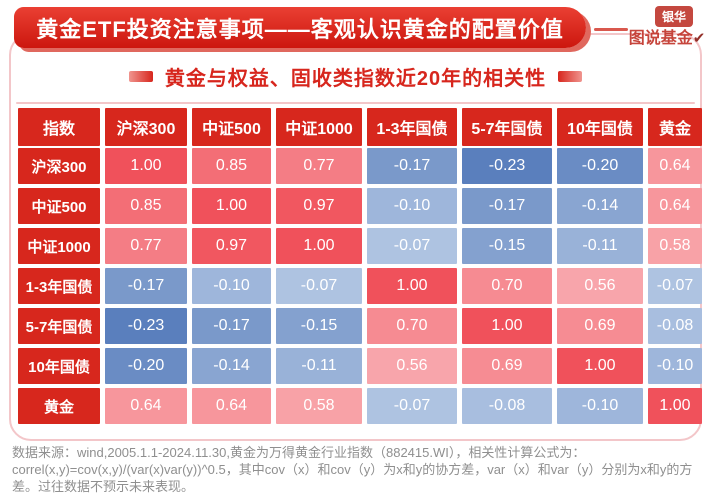 The height and width of the screenshot is (500, 711). What do you see at coordinates (319, 127) in the screenshot?
I see `column-header: 中证1000` at bounding box center [319, 127].